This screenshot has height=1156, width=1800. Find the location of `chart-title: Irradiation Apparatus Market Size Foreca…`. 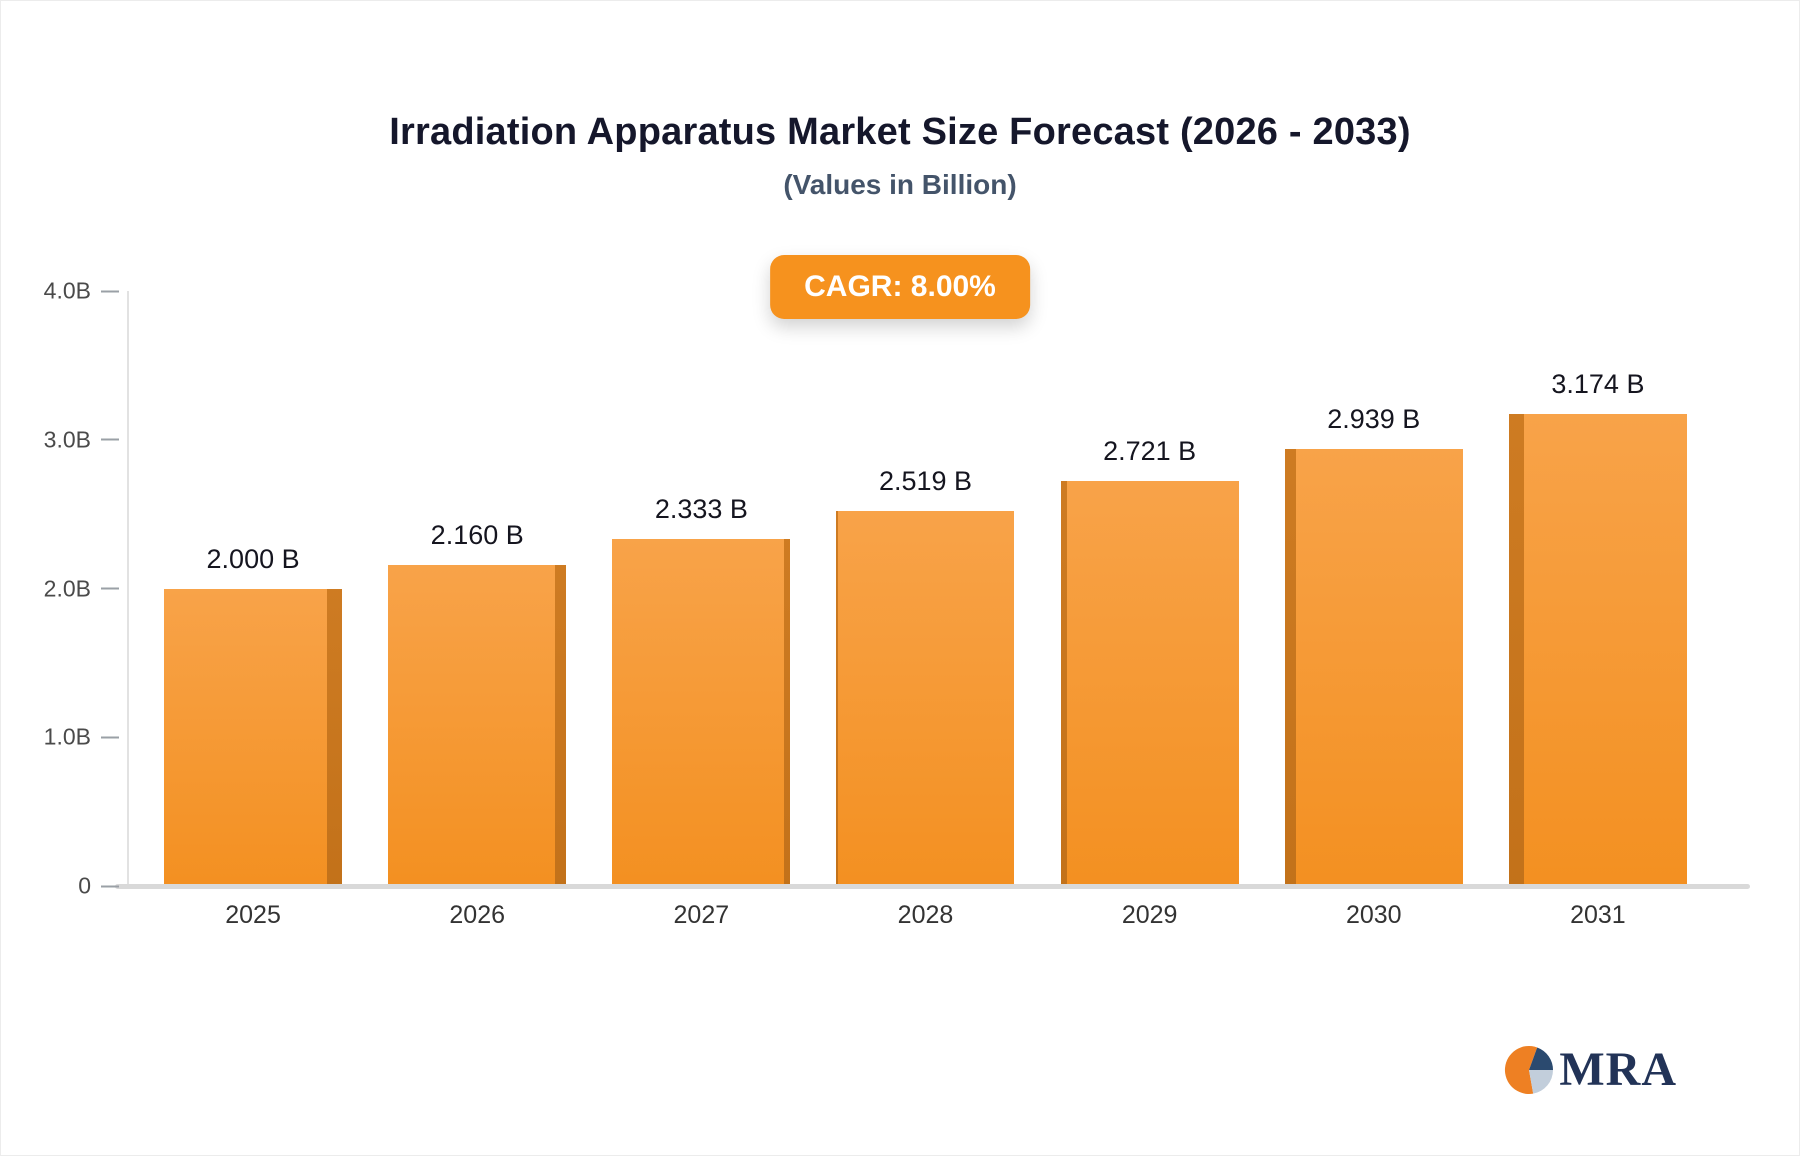

chart-title: Irradiation Apparatus Market Size Foreca… is located at coordinates (900, 132).